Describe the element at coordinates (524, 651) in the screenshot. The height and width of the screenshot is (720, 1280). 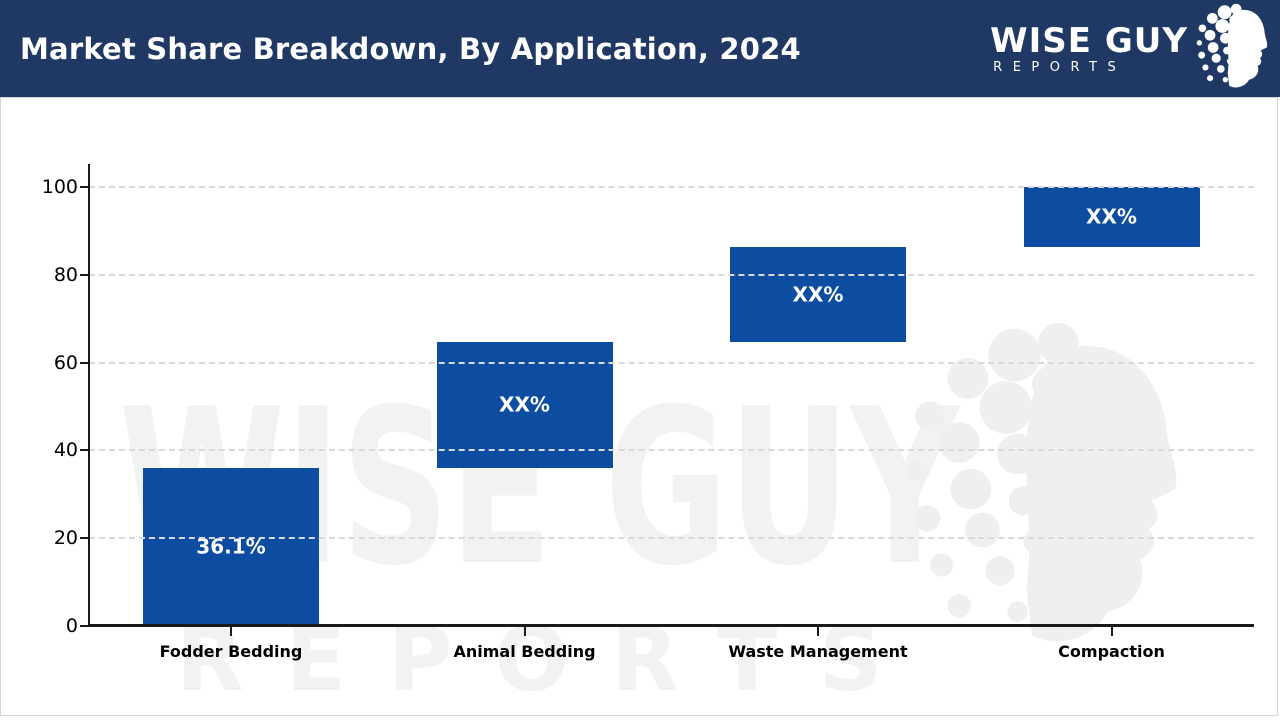
I see `x-category-label: Animal Bedding` at that location.